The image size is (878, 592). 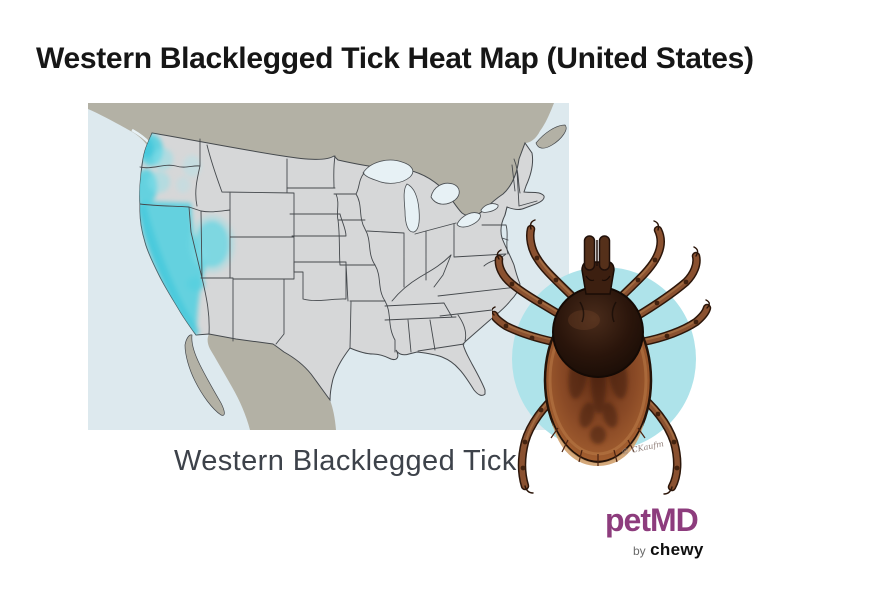 I want to click on heat-regions, so click(x=187, y=236).